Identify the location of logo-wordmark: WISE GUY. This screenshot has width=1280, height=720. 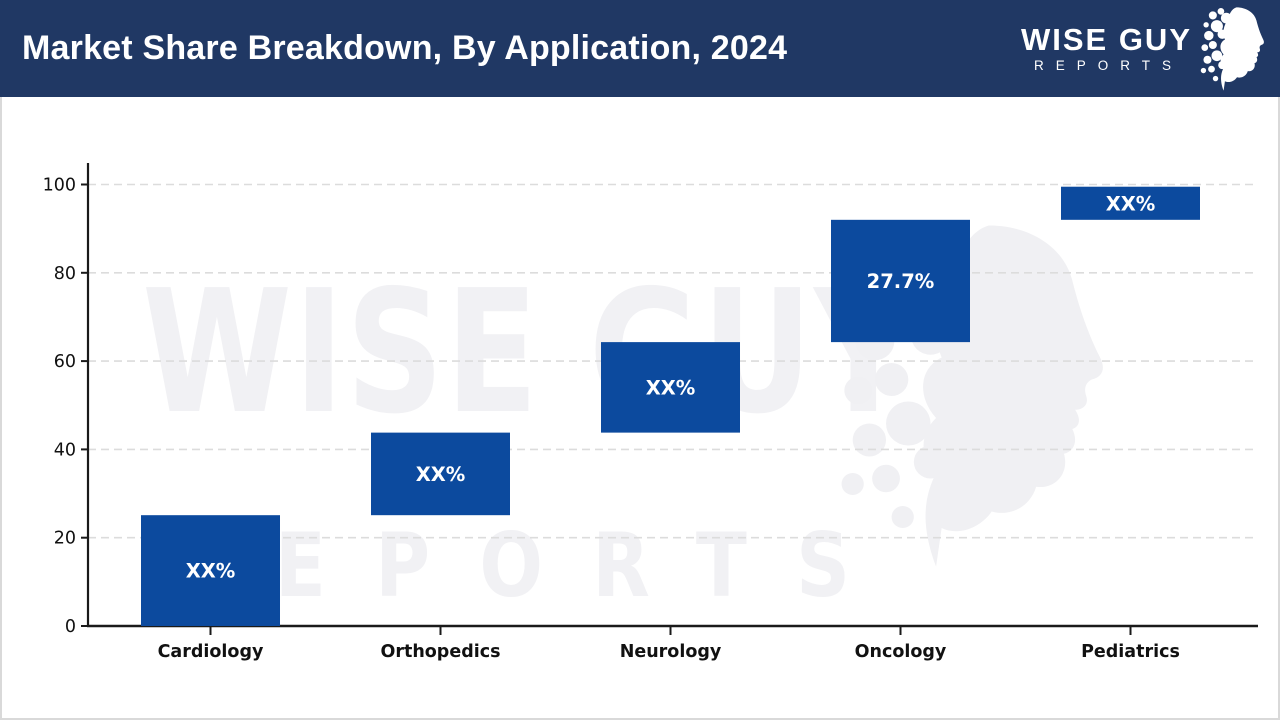
(1106, 40).